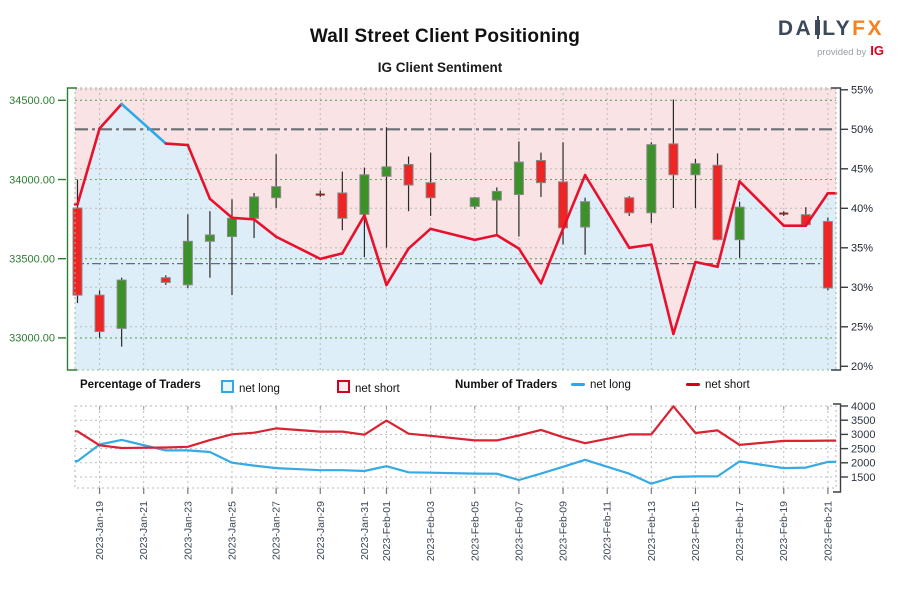  I want to click on net-short-line-icon, so click(693, 384).